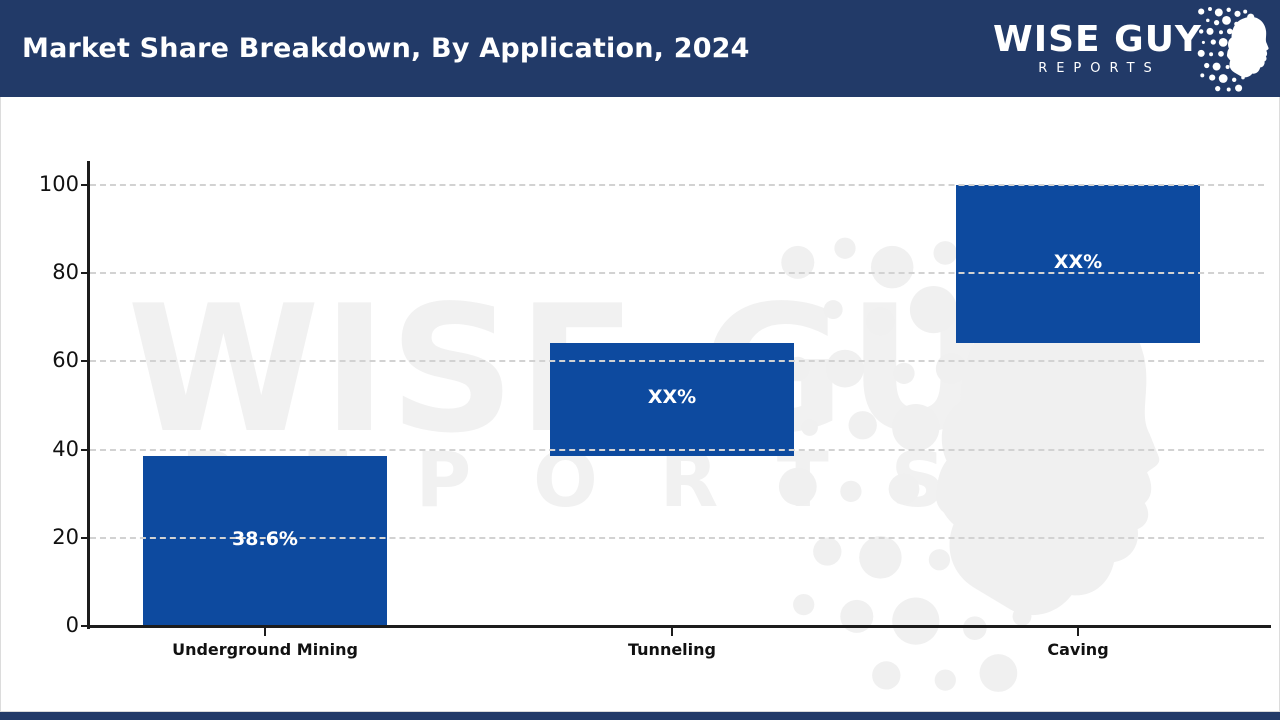 Image resolution: width=1280 pixels, height=720 pixels. I want to click on bar-value-label-3: XX%, so click(1078, 261).